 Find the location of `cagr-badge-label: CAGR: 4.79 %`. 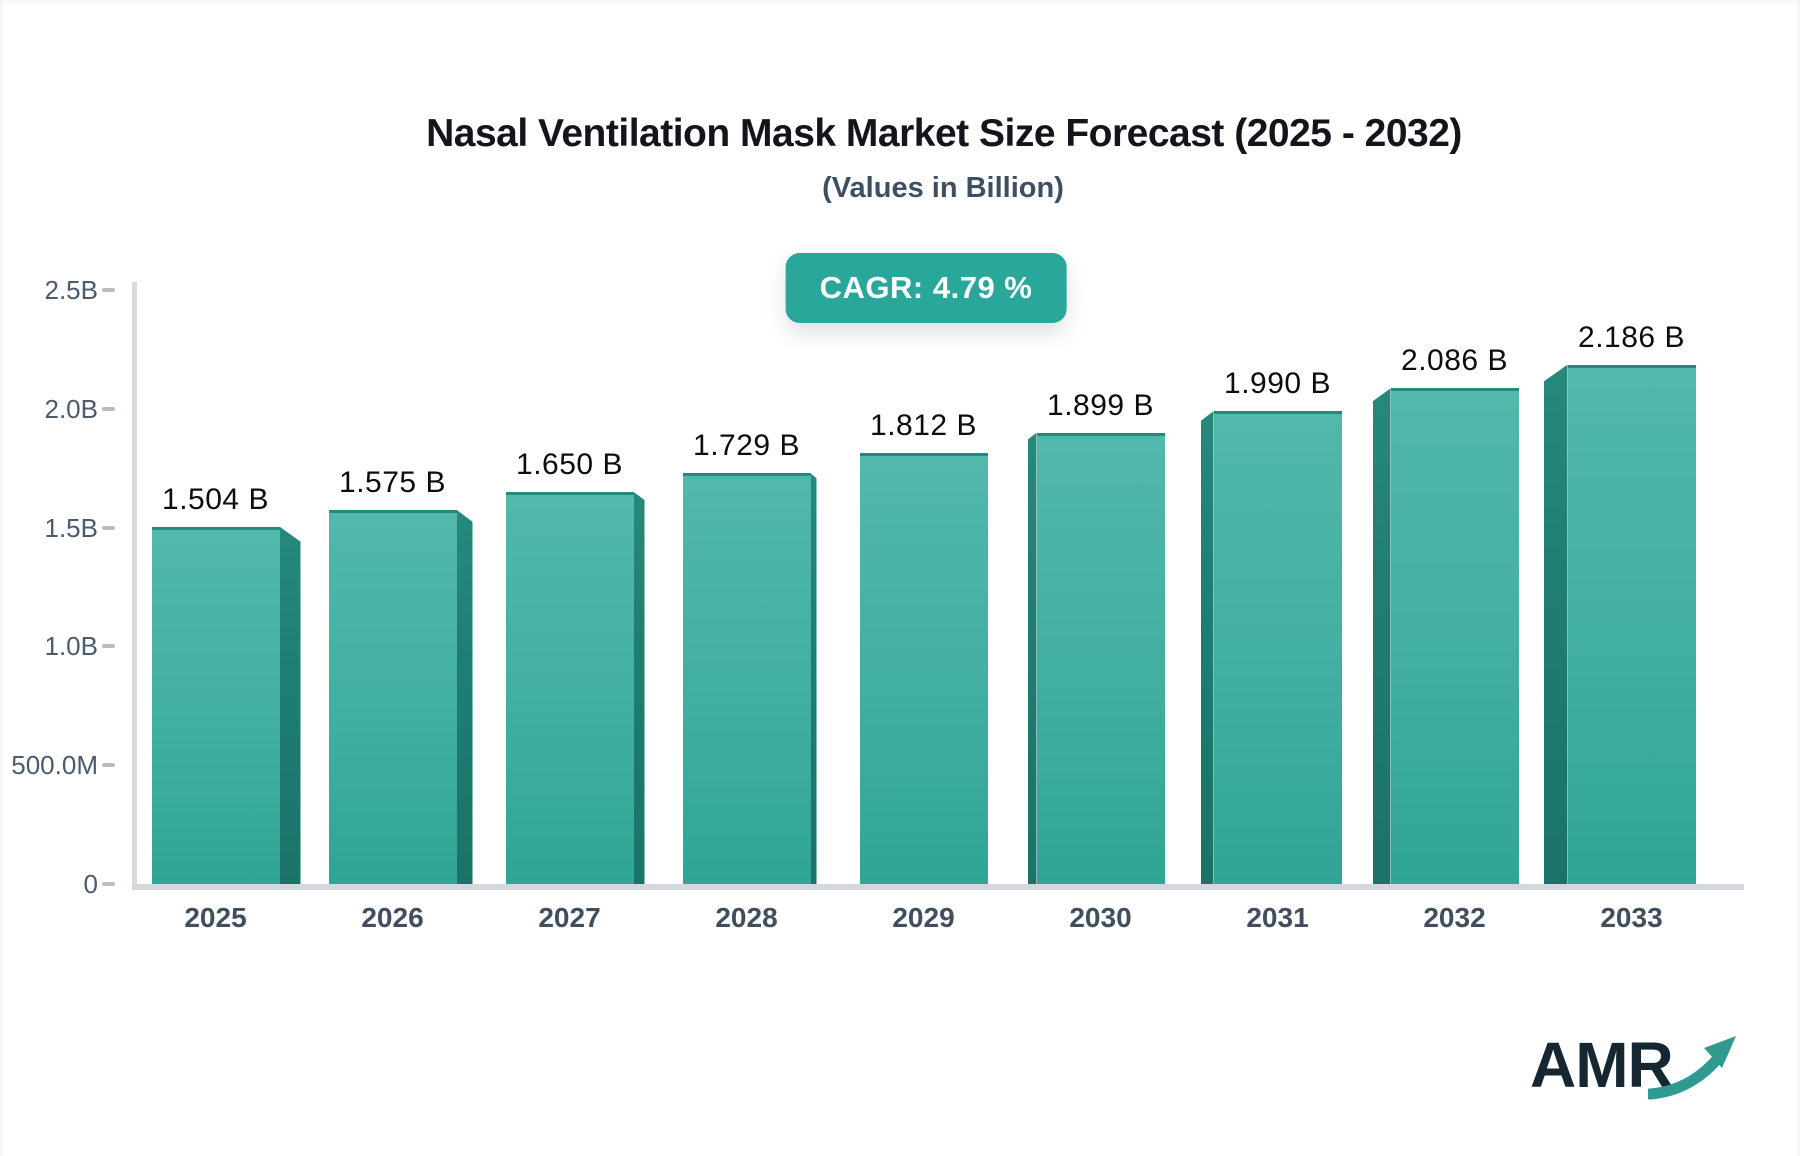

cagr-badge-label: CAGR: 4.79 % is located at coordinates (926, 287).